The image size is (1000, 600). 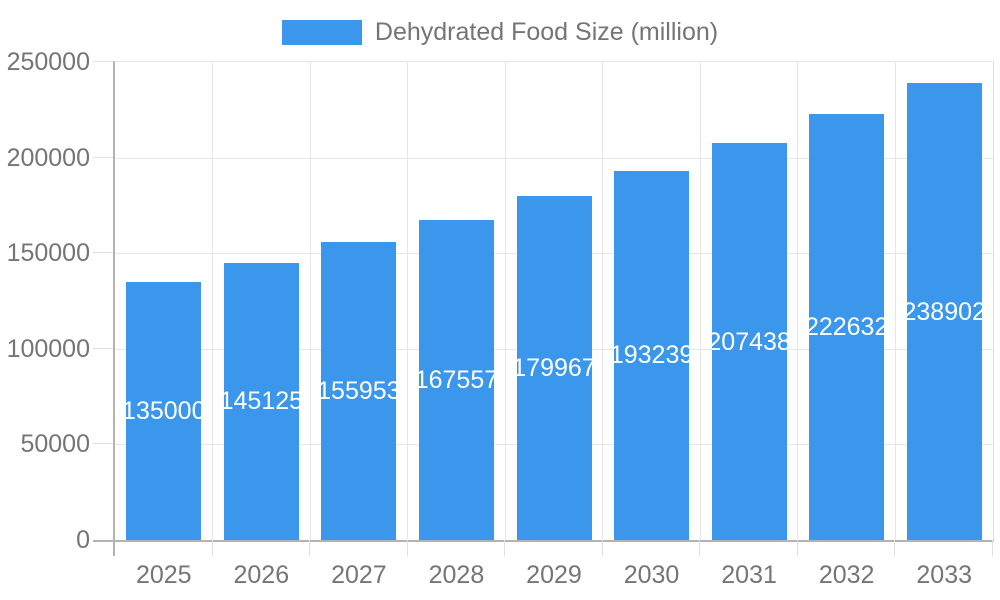 I want to click on y-axis-label: 200000, so click(x=48, y=157).